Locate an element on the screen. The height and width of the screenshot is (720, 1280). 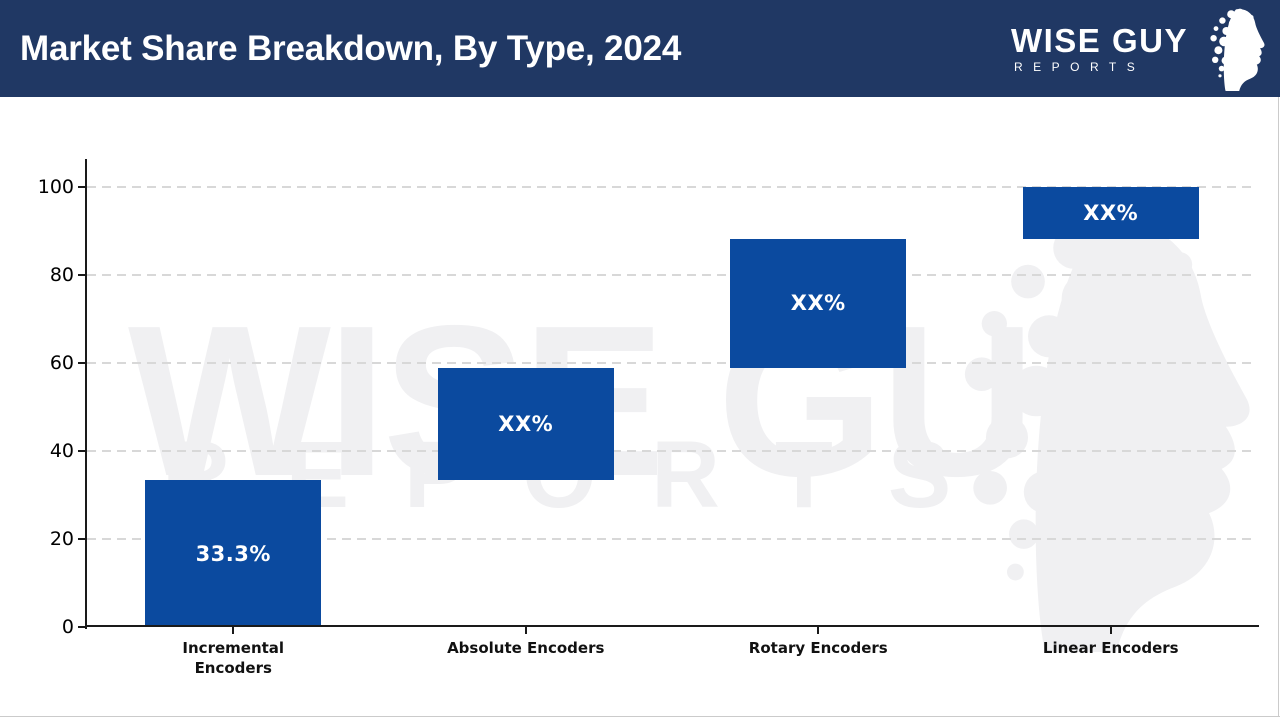
x-category-label: Rotary Encoders is located at coordinates (818, 648).